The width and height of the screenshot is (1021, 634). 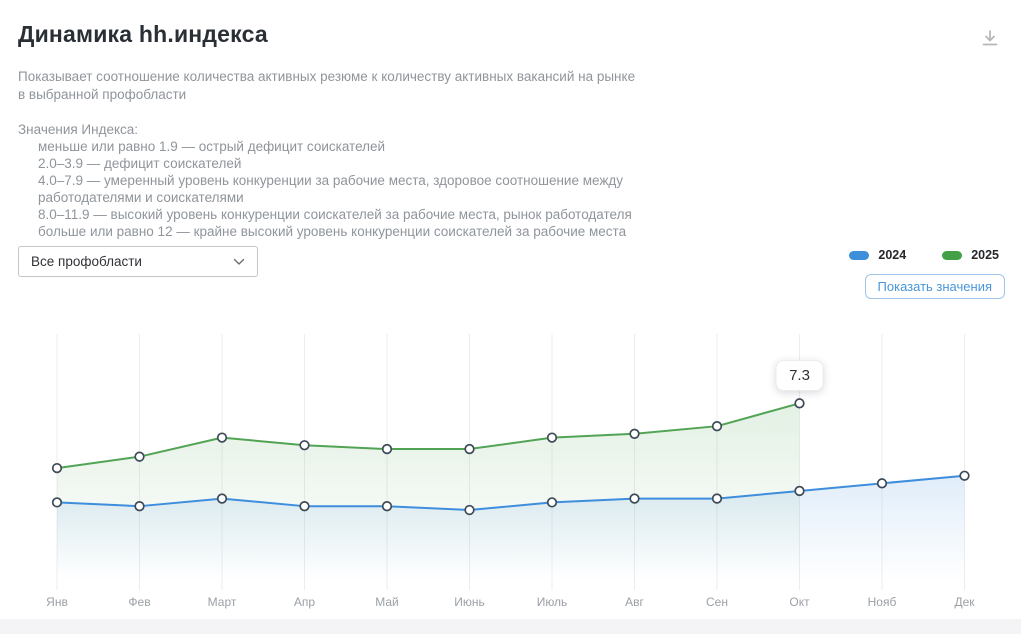 I want to click on month-label: Июнь, so click(x=469, y=602).